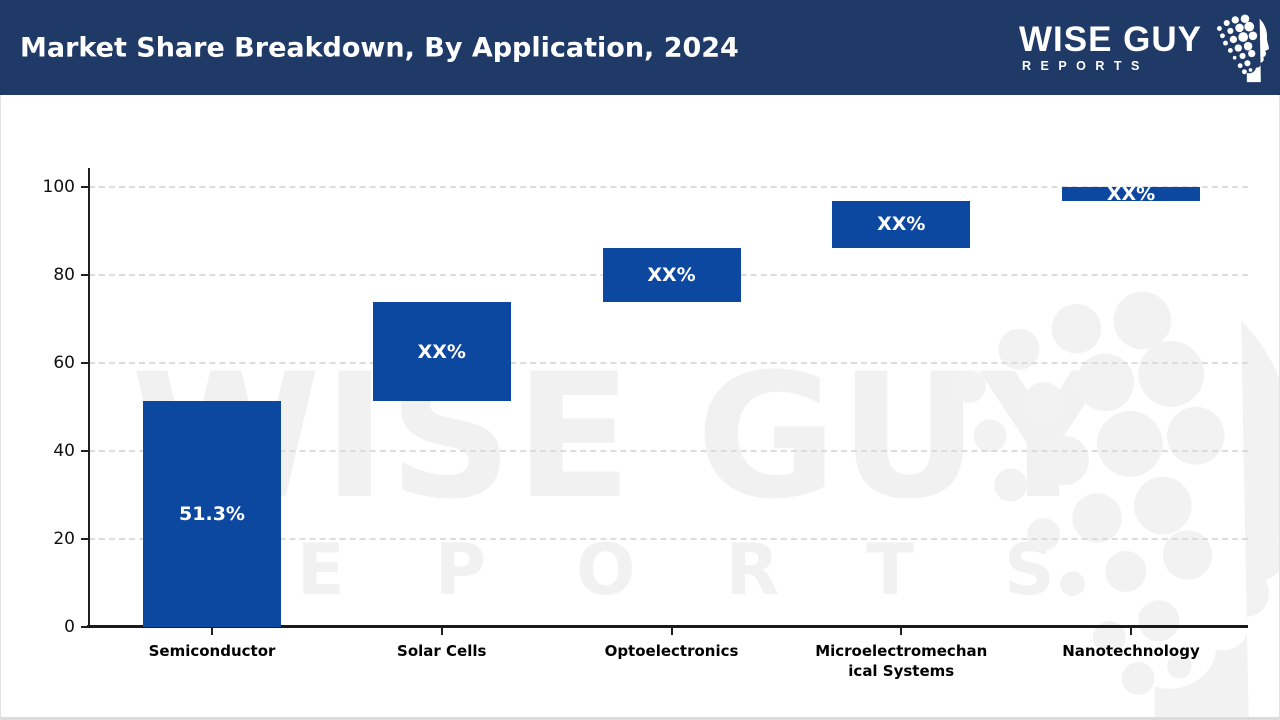 This screenshot has width=1280, height=720. I want to click on bar-solar-cells: XX%, so click(441, 352).